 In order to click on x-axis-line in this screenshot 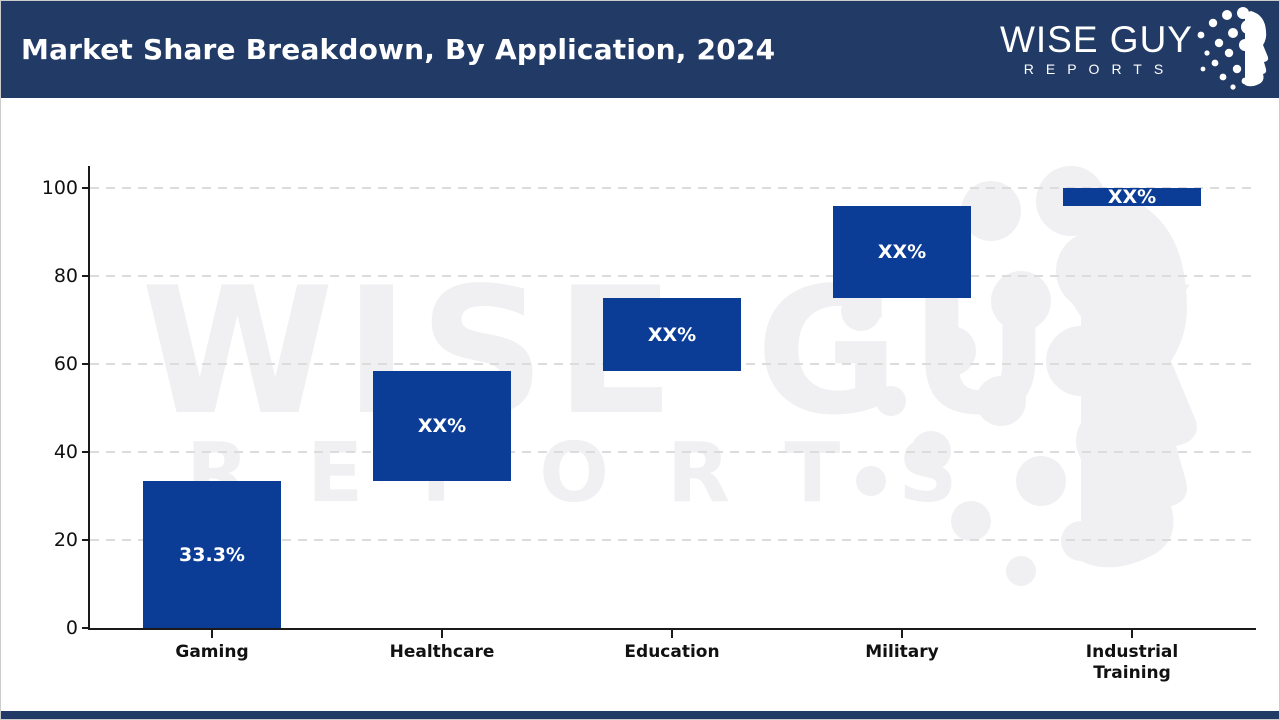, I will do `click(672, 629)`.